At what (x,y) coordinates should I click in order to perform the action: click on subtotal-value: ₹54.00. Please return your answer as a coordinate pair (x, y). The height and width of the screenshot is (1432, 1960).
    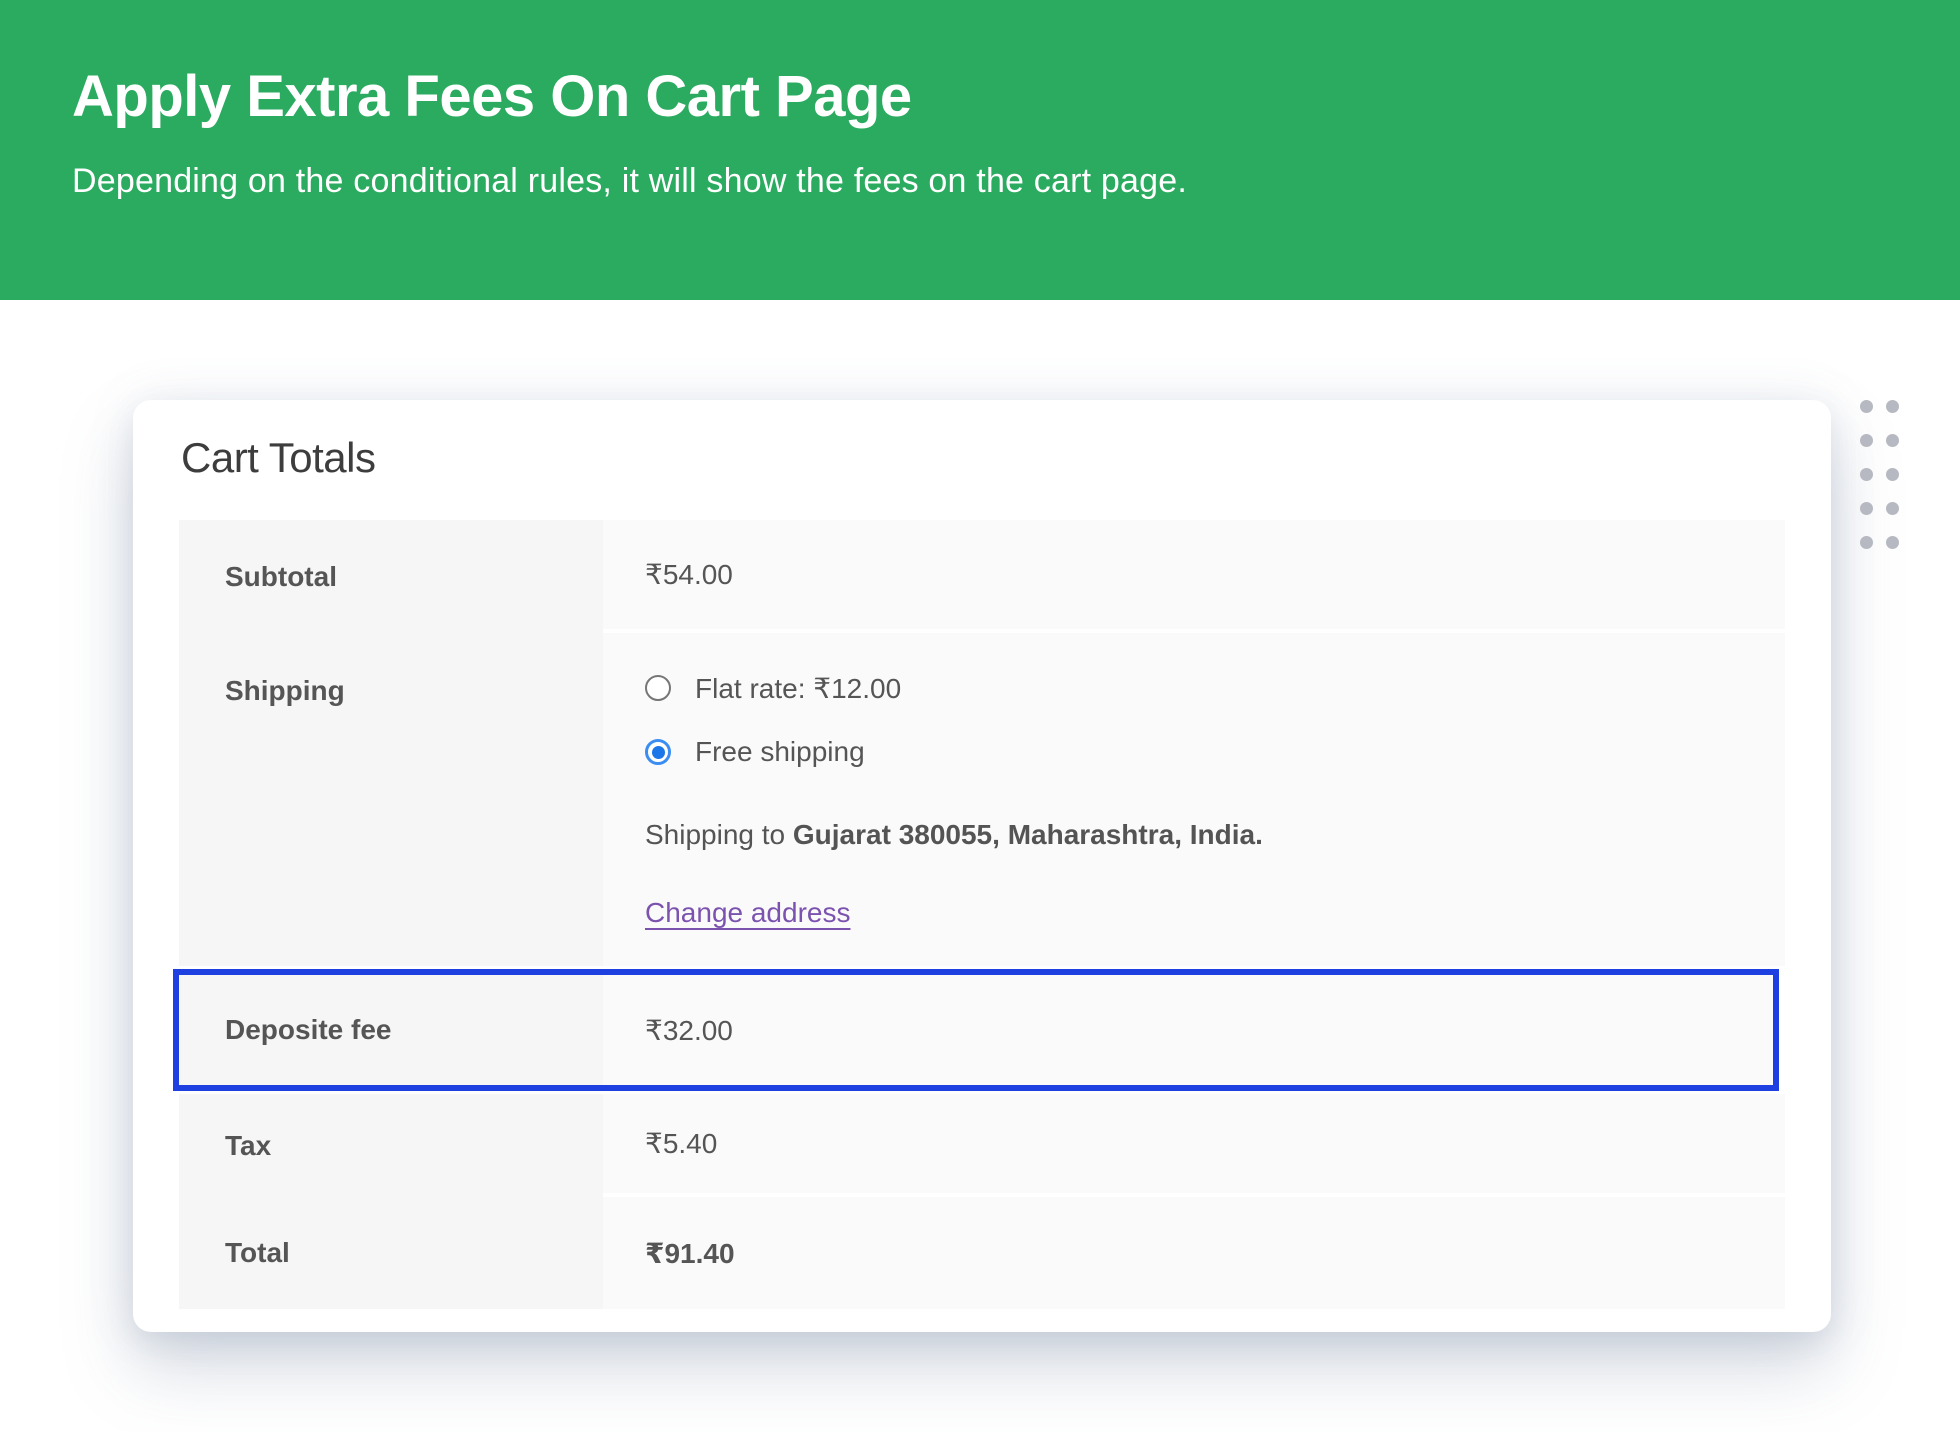
    Looking at the image, I should click on (1194, 576).